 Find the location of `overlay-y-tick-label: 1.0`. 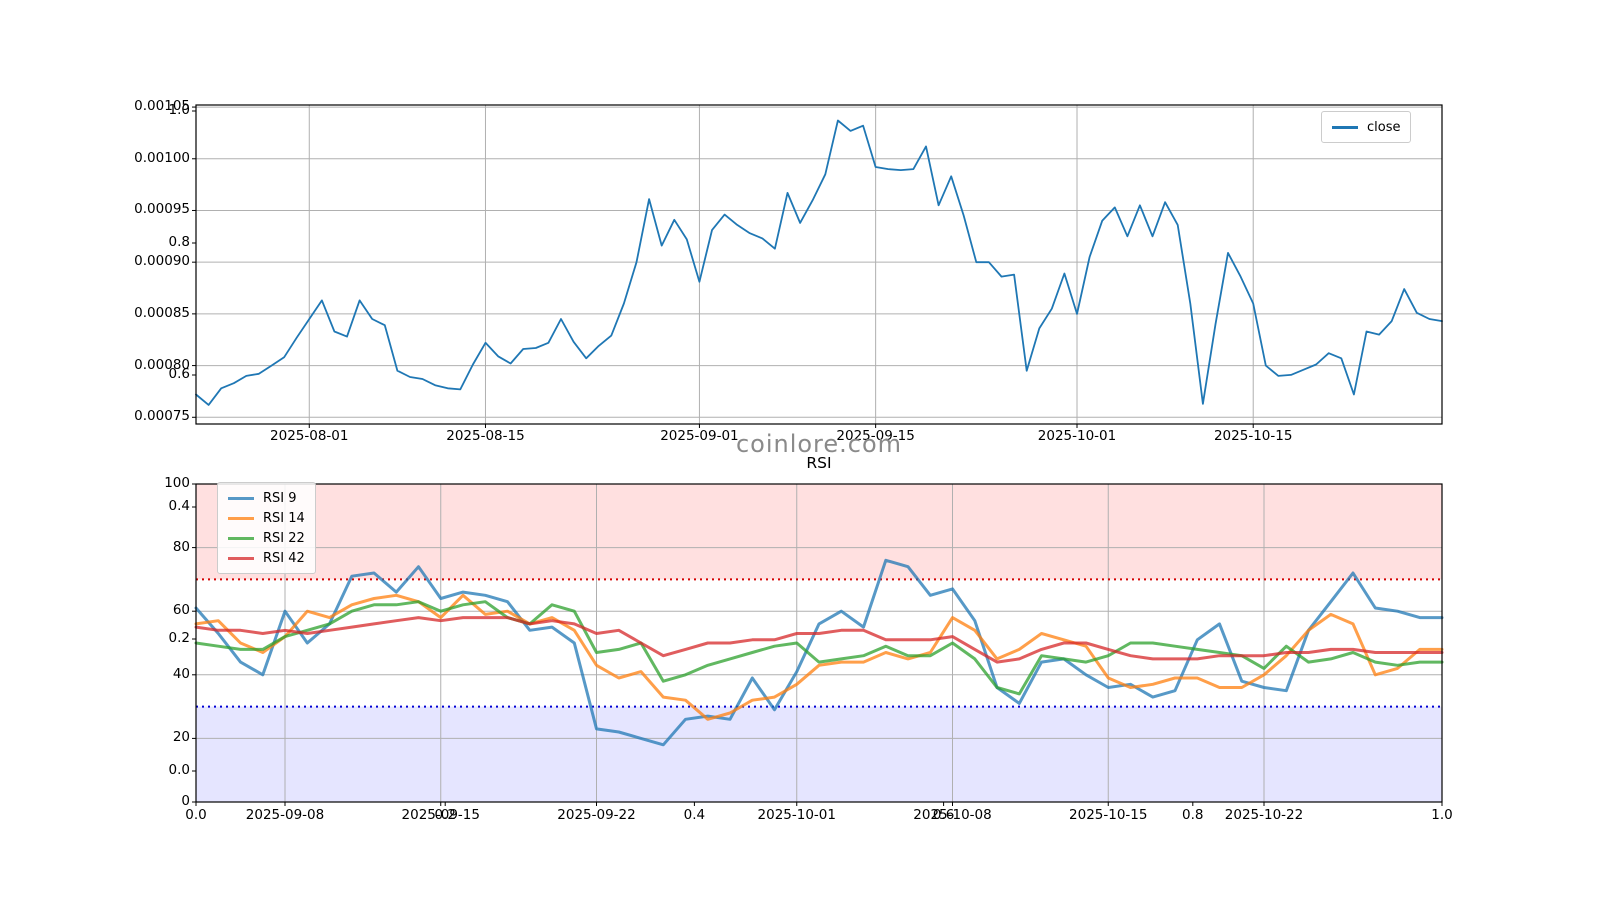

overlay-y-tick-label: 1.0 is located at coordinates (179, 110).